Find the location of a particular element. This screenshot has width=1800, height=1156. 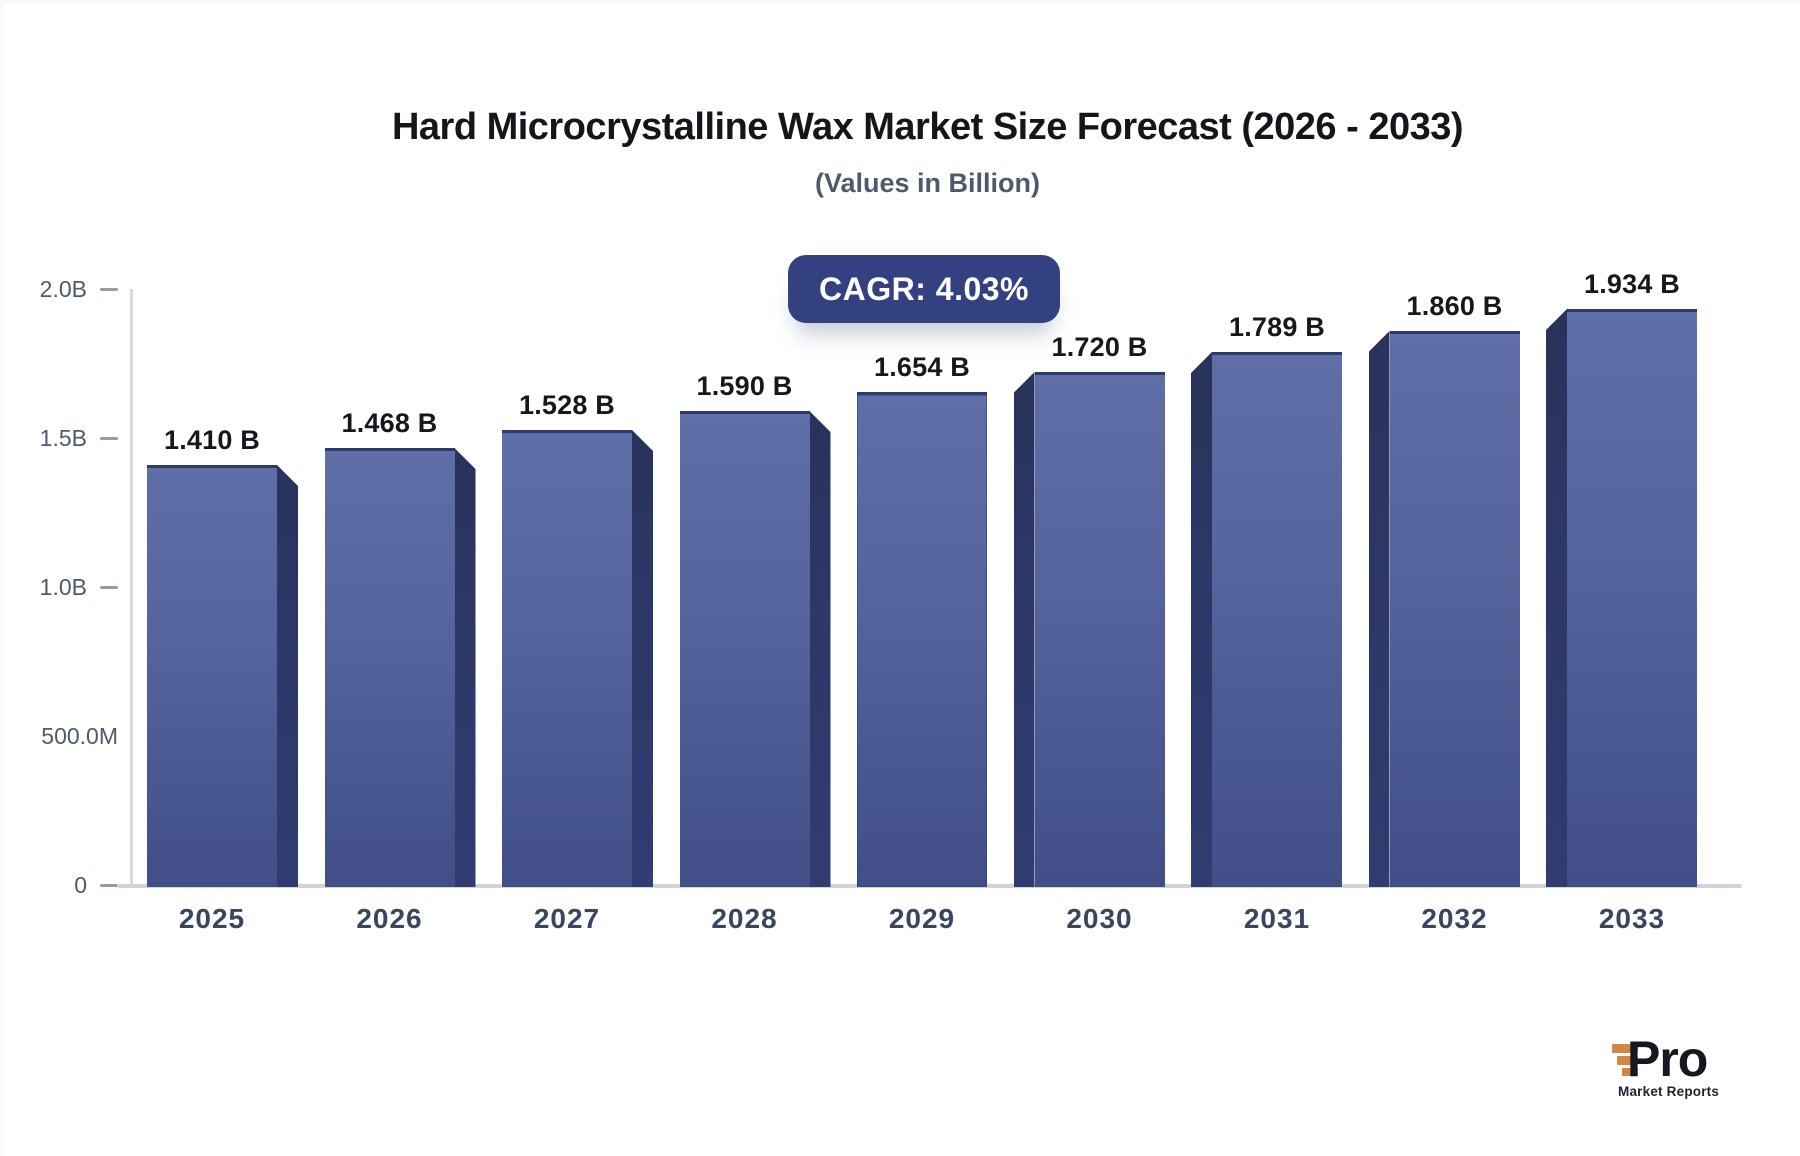

bar-value-label: 1.860 B is located at coordinates (1454, 306).